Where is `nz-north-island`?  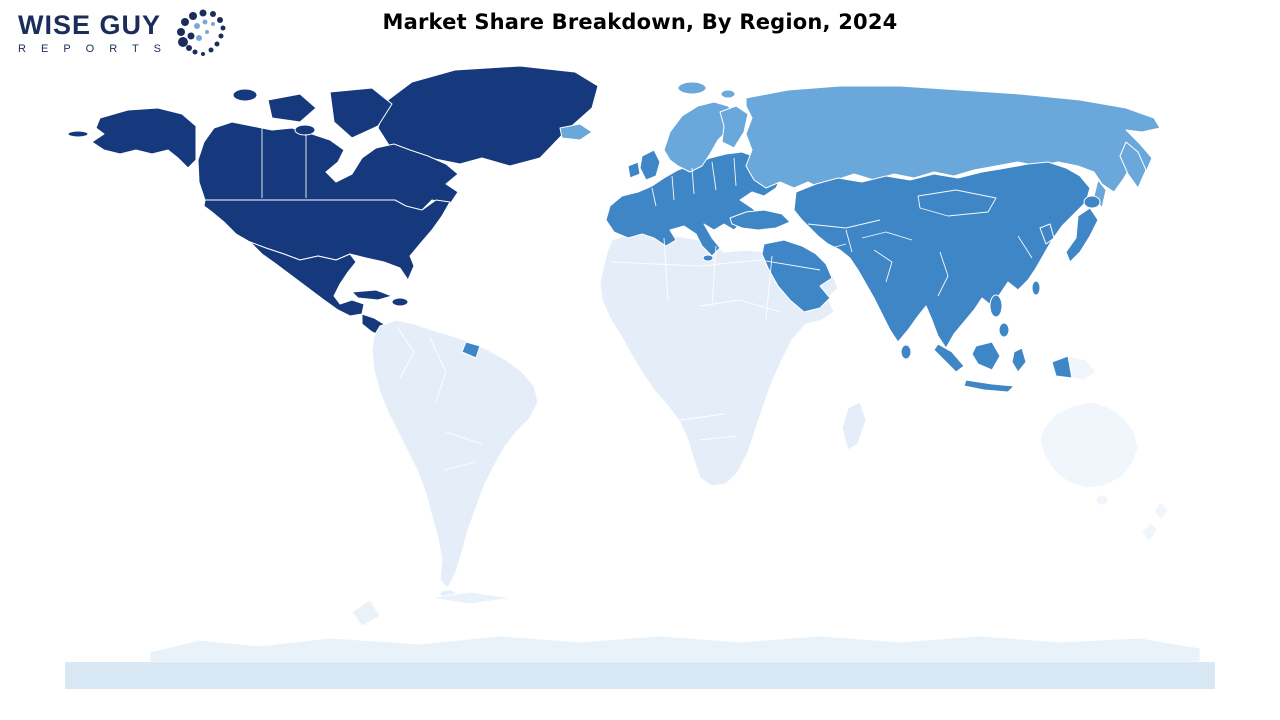 nz-north-island is located at coordinates (1161, 511).